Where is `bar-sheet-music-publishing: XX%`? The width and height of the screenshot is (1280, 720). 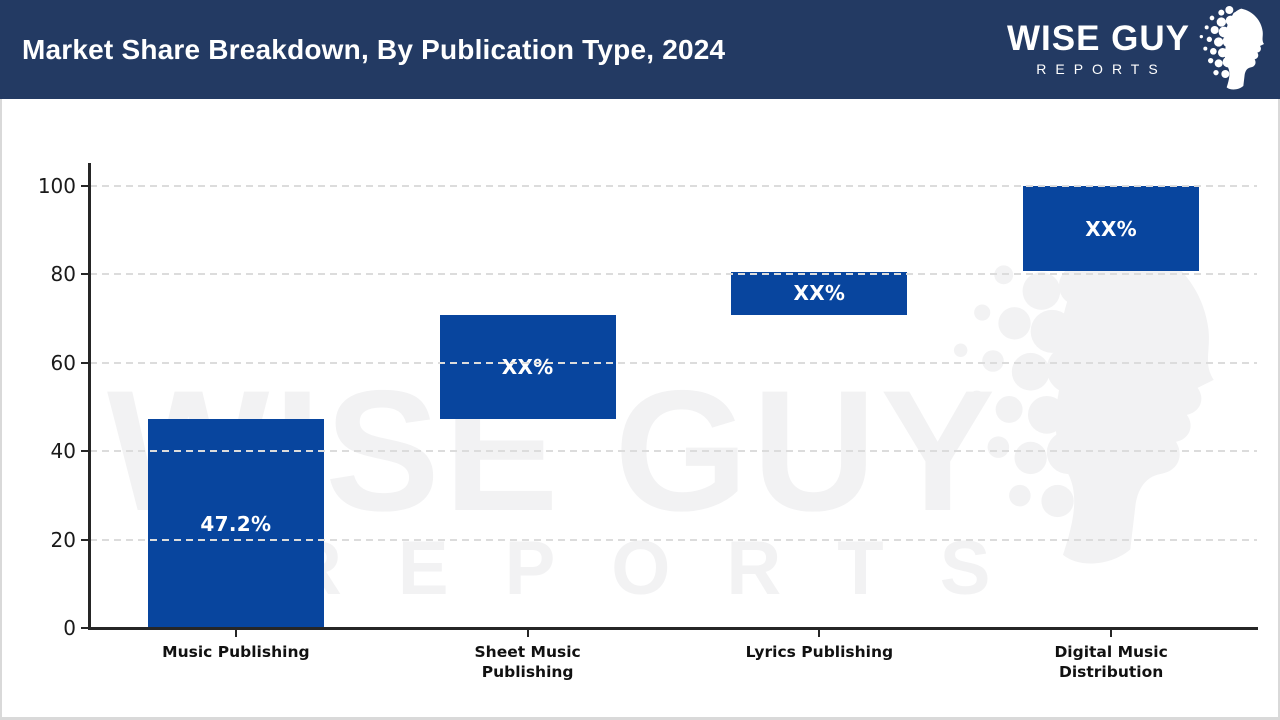 bar-sheet-music-publishing: XX% is located at coordinates (527, 367).